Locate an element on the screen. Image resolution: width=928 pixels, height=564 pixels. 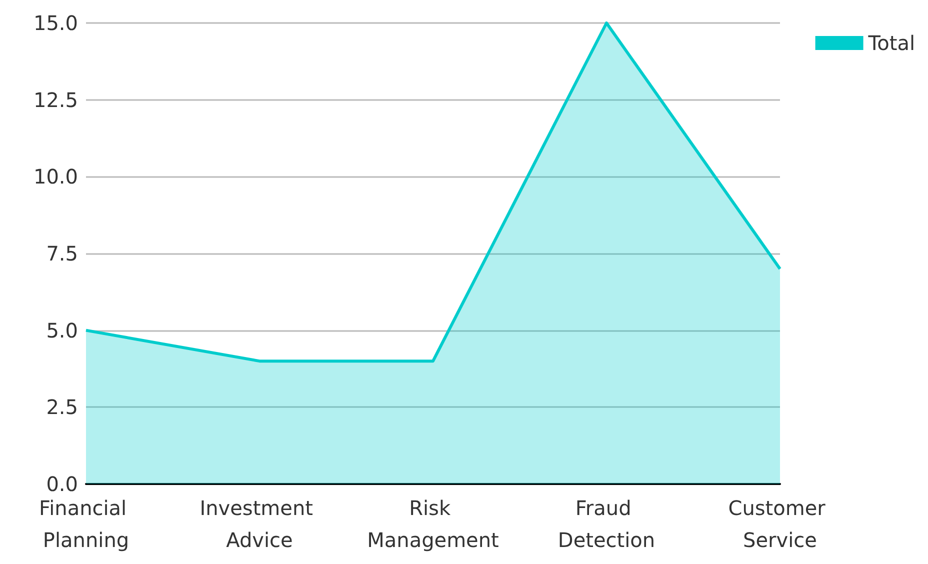
x-tick-label: Financial Planning is located at coordinates (86, 524).